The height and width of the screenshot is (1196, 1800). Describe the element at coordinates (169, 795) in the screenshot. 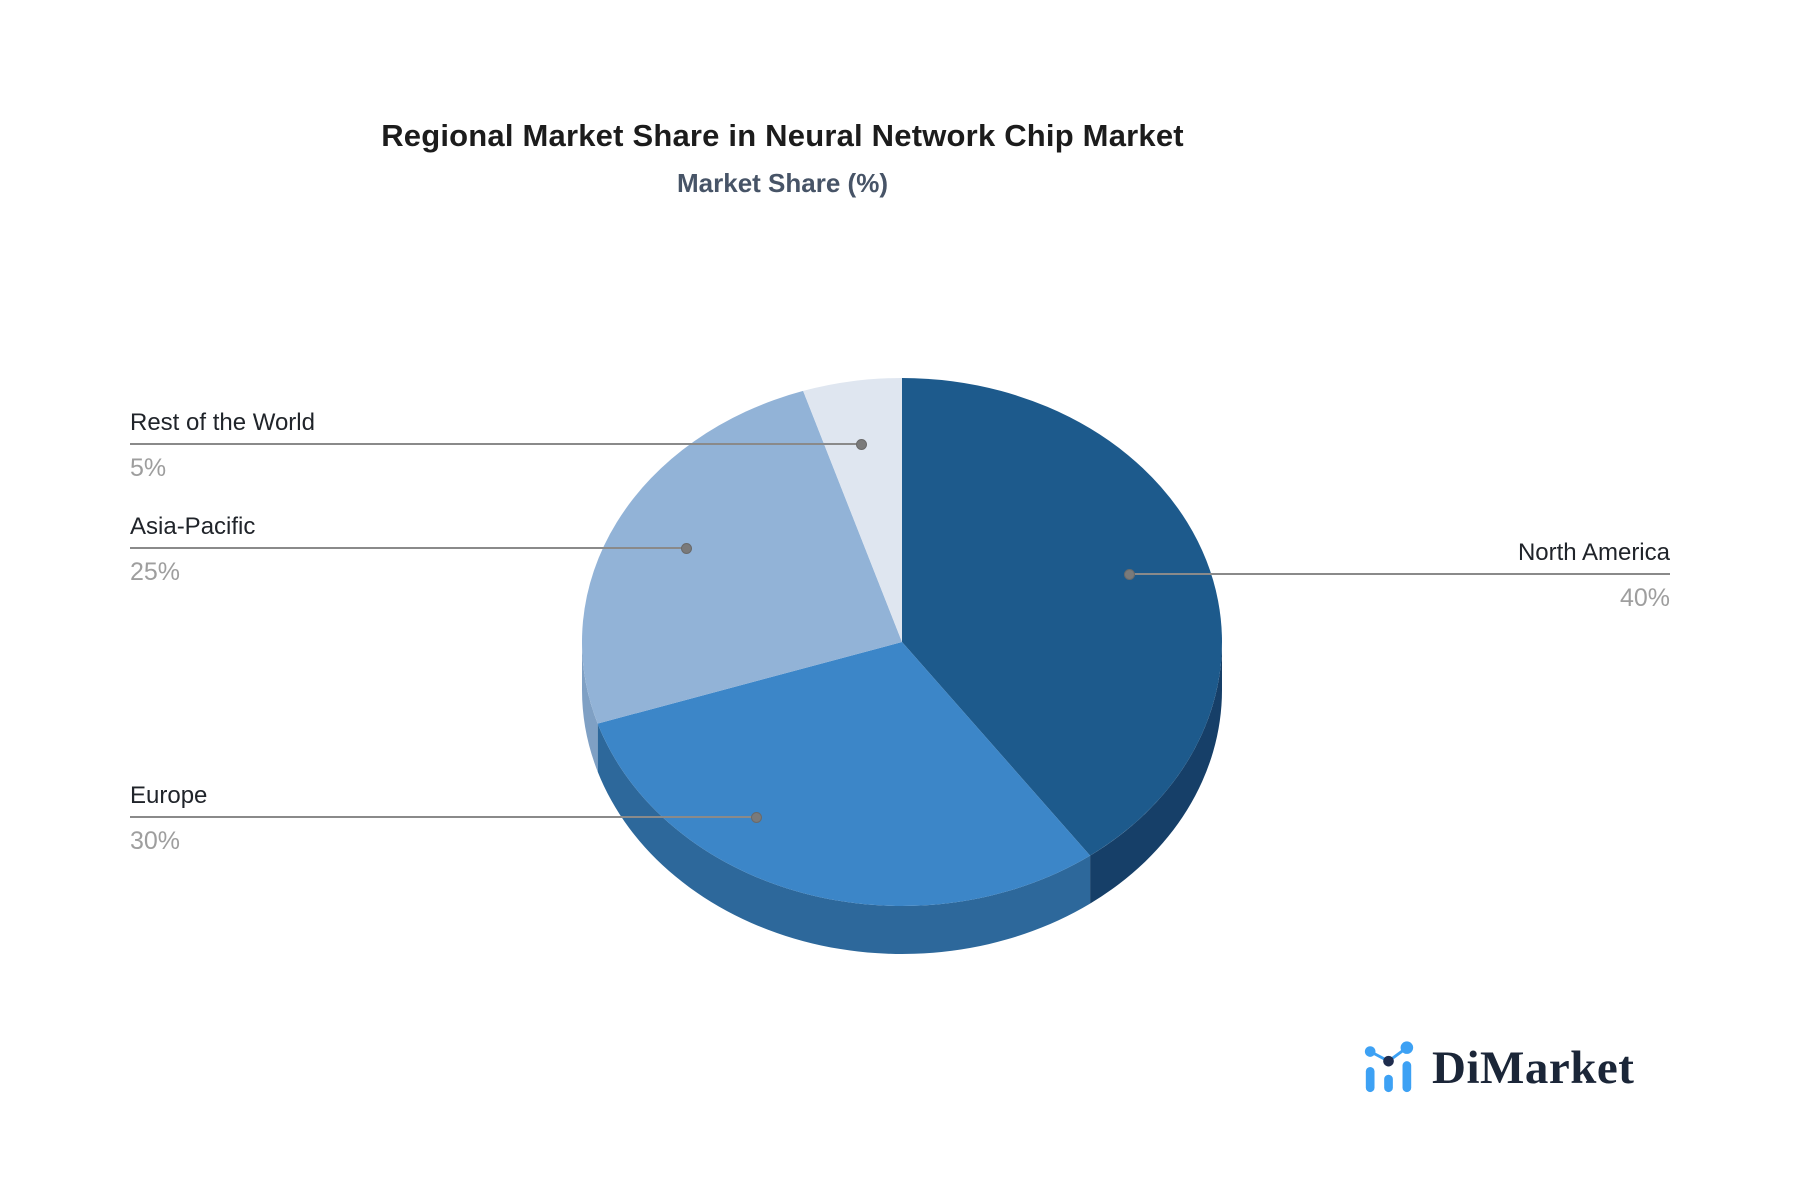

I see `slice-label: Europe` at that location.